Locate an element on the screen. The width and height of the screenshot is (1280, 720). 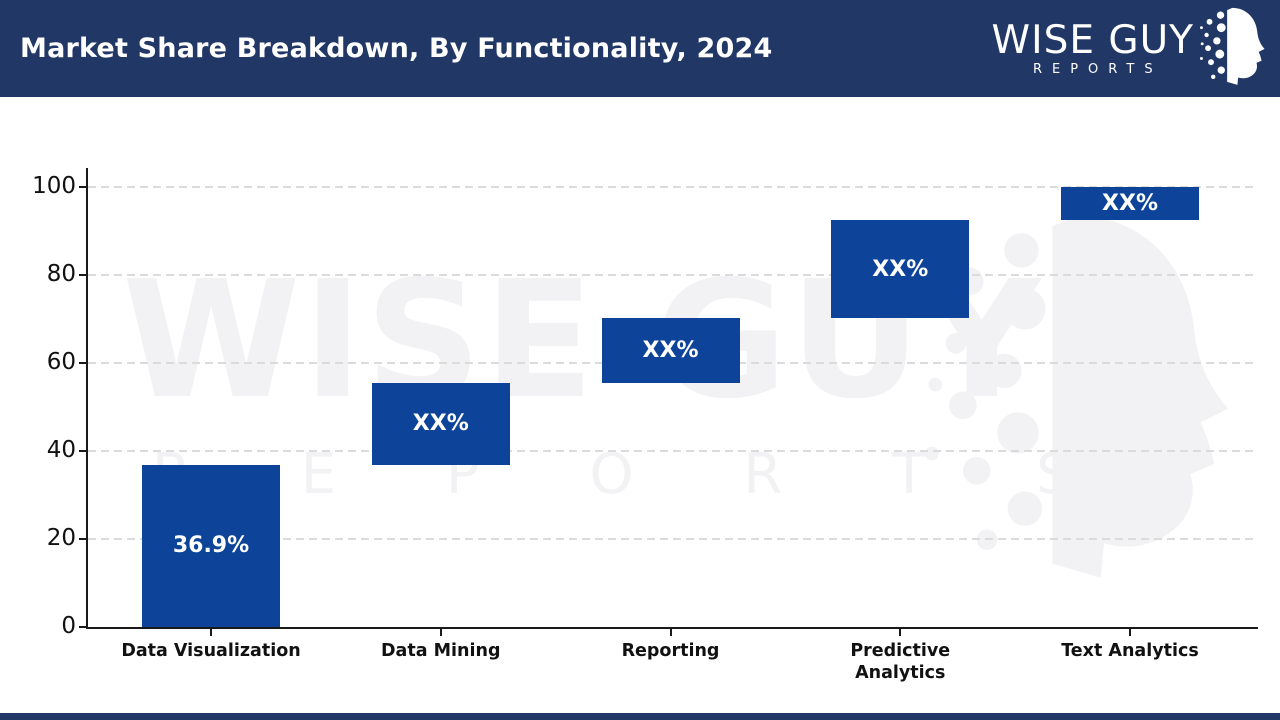
footer-bar is located at coordinates (640, 716).